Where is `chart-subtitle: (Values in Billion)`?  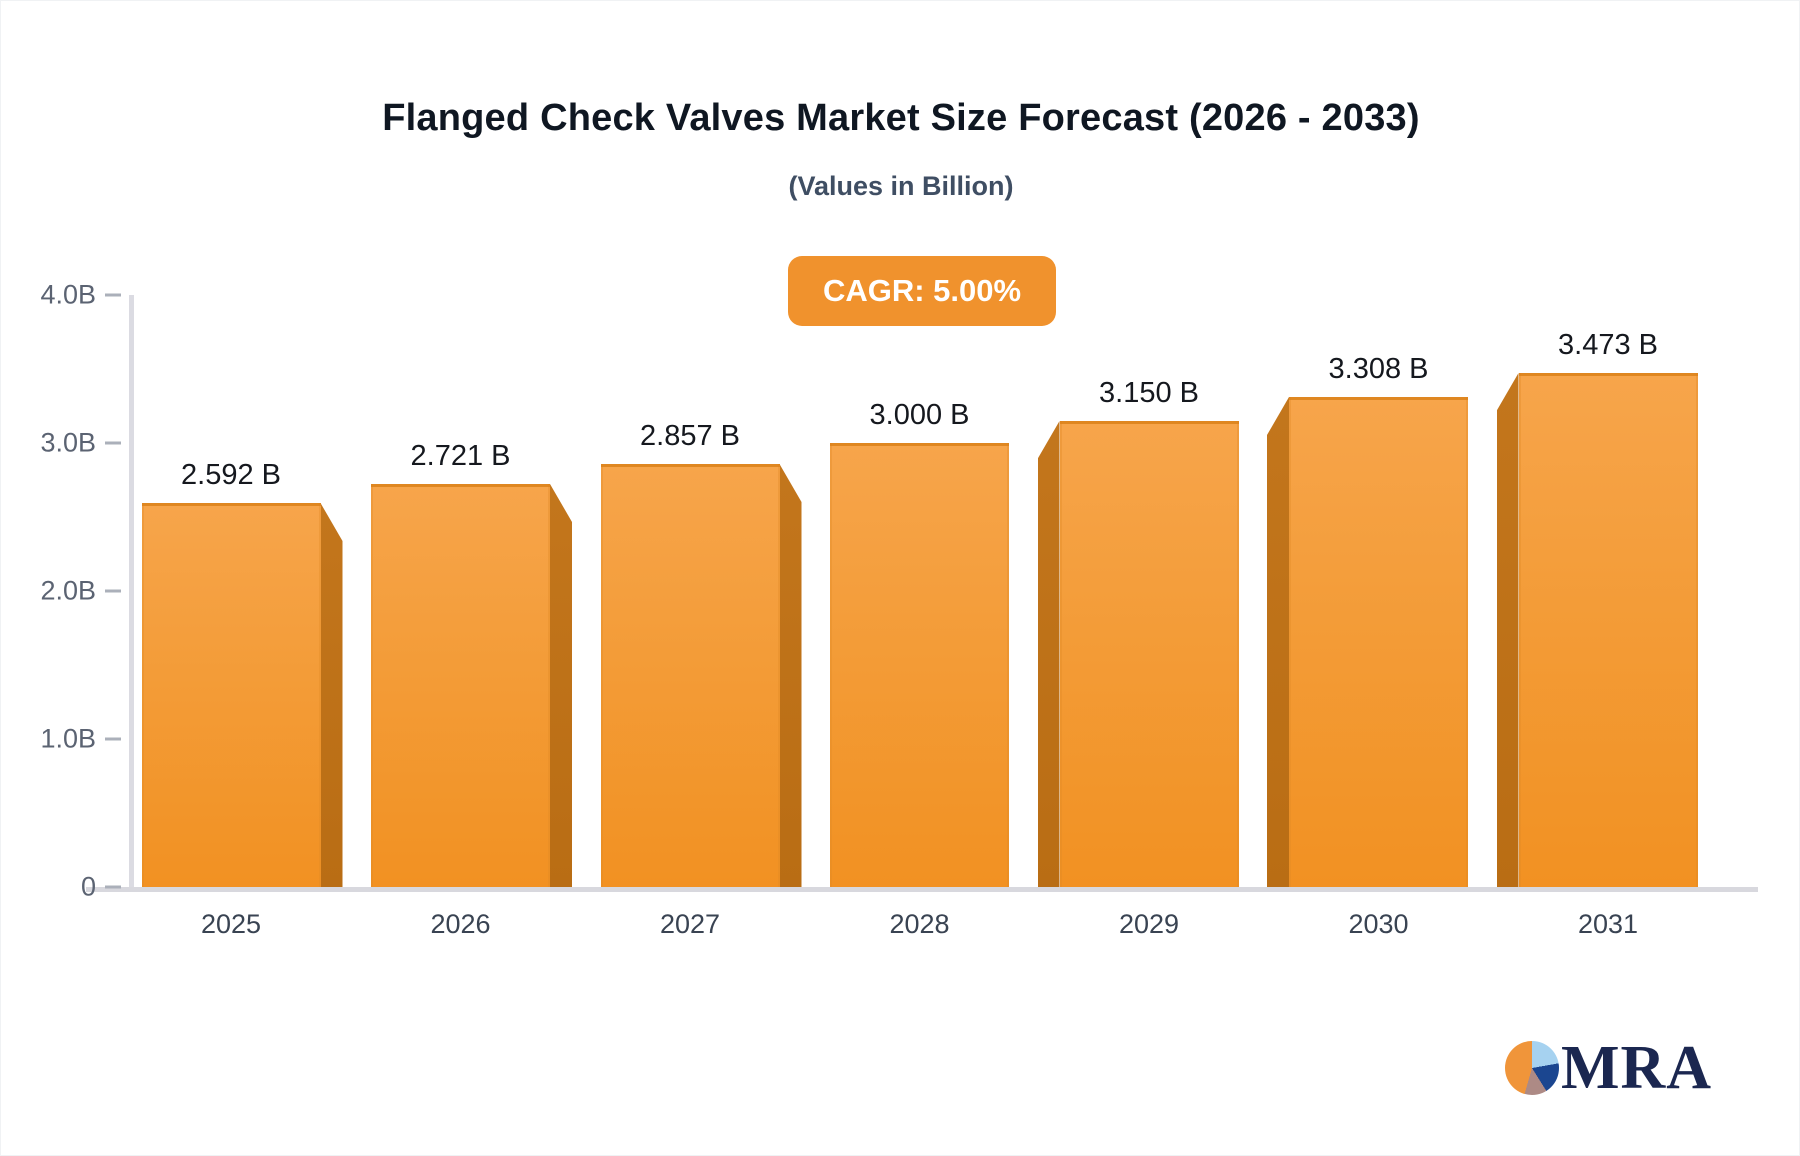
chart-subtitle: (Values in Billion) is located at coordinates (901, 186).